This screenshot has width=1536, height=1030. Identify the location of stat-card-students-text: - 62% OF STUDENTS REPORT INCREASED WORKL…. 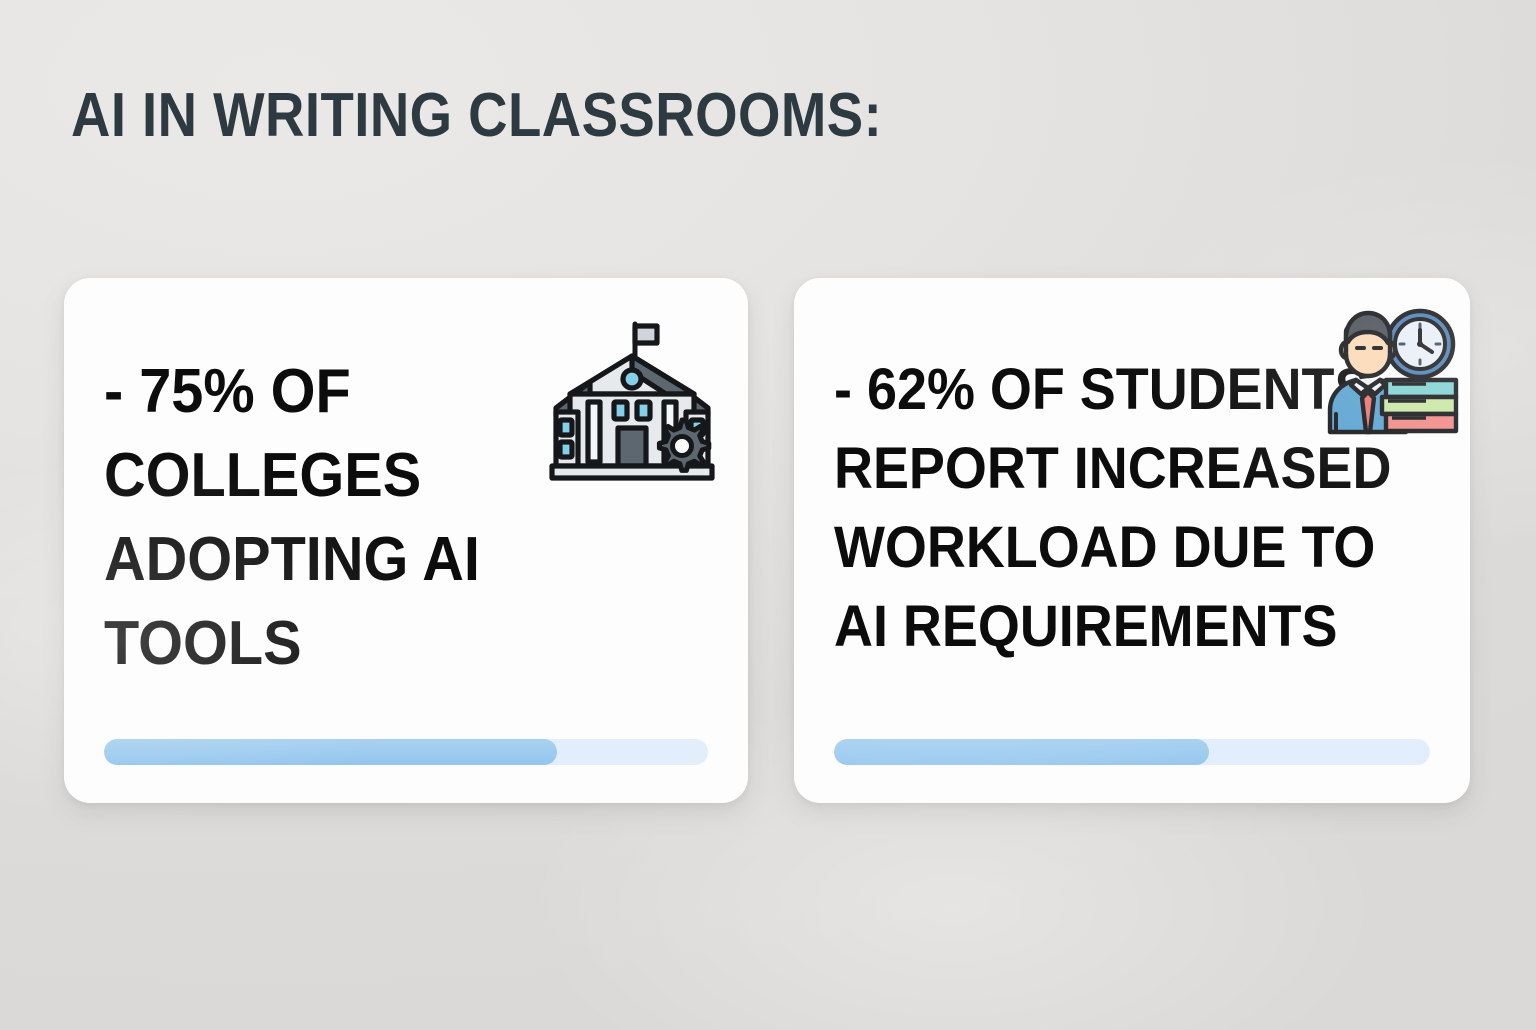
(1113, 508).